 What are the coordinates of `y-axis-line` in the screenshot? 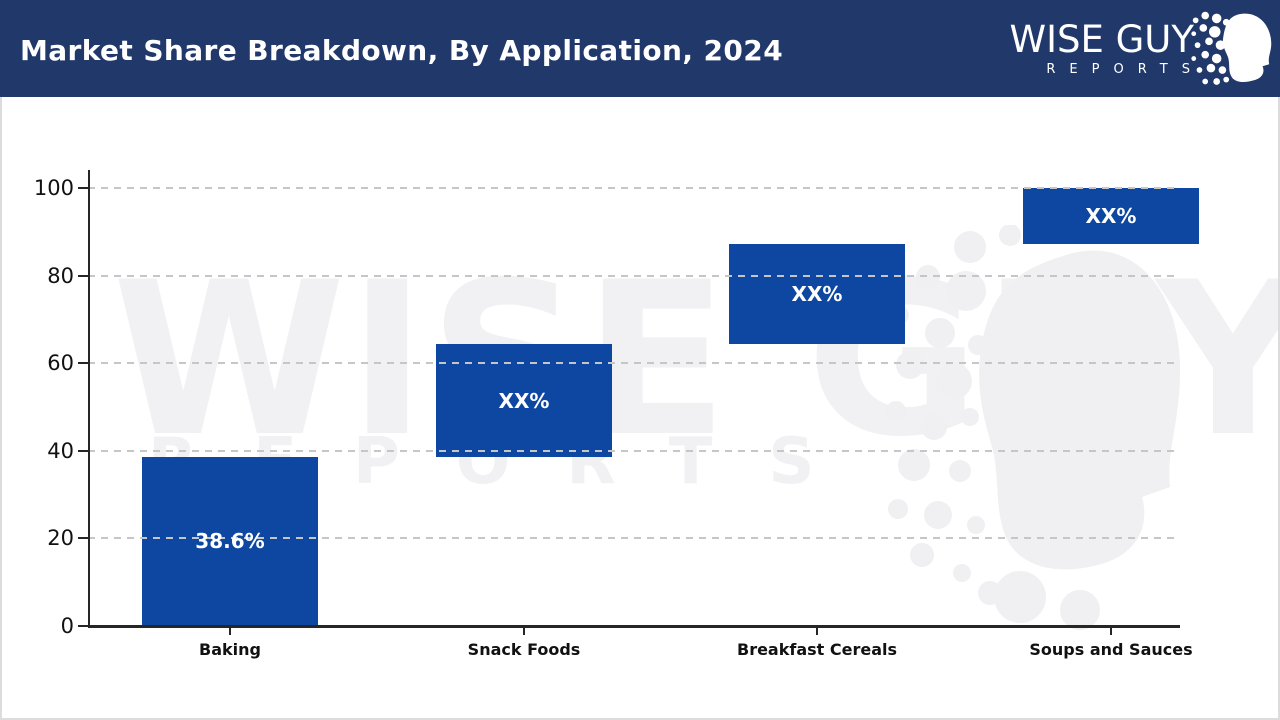 It's located at (89, 398).